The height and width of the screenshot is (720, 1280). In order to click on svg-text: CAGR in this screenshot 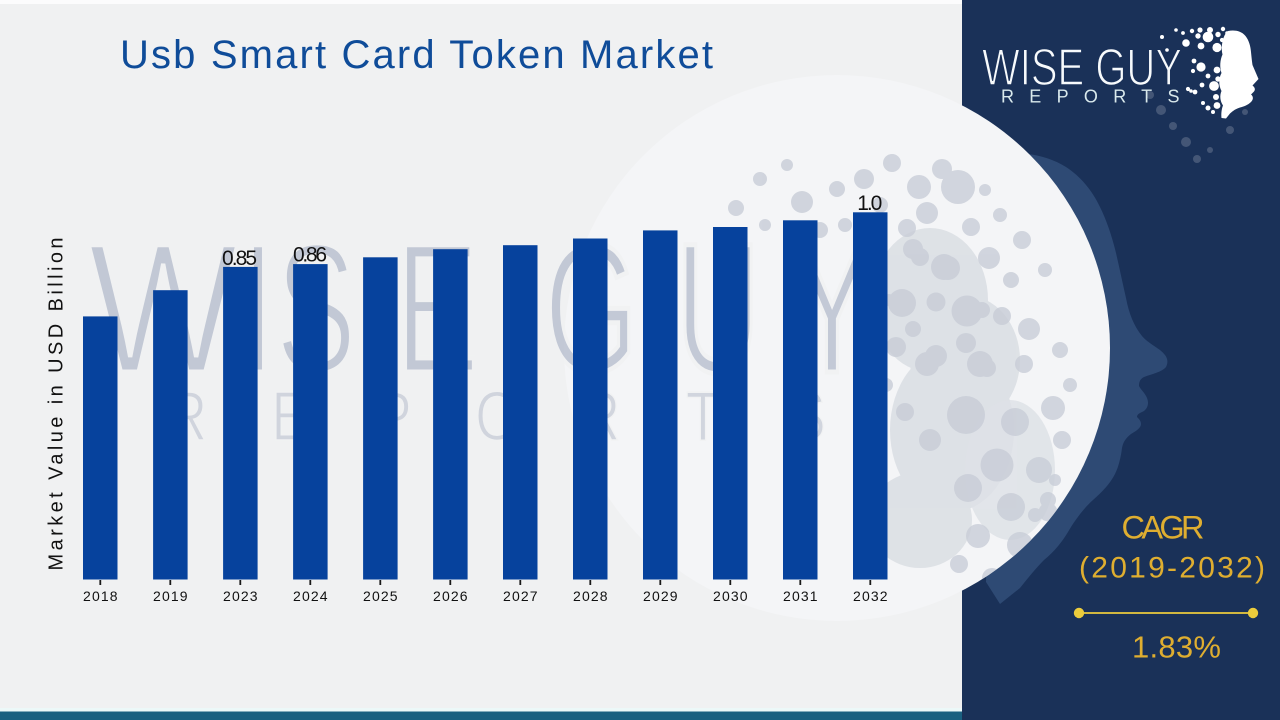, I will do `click(1163, 528)`.